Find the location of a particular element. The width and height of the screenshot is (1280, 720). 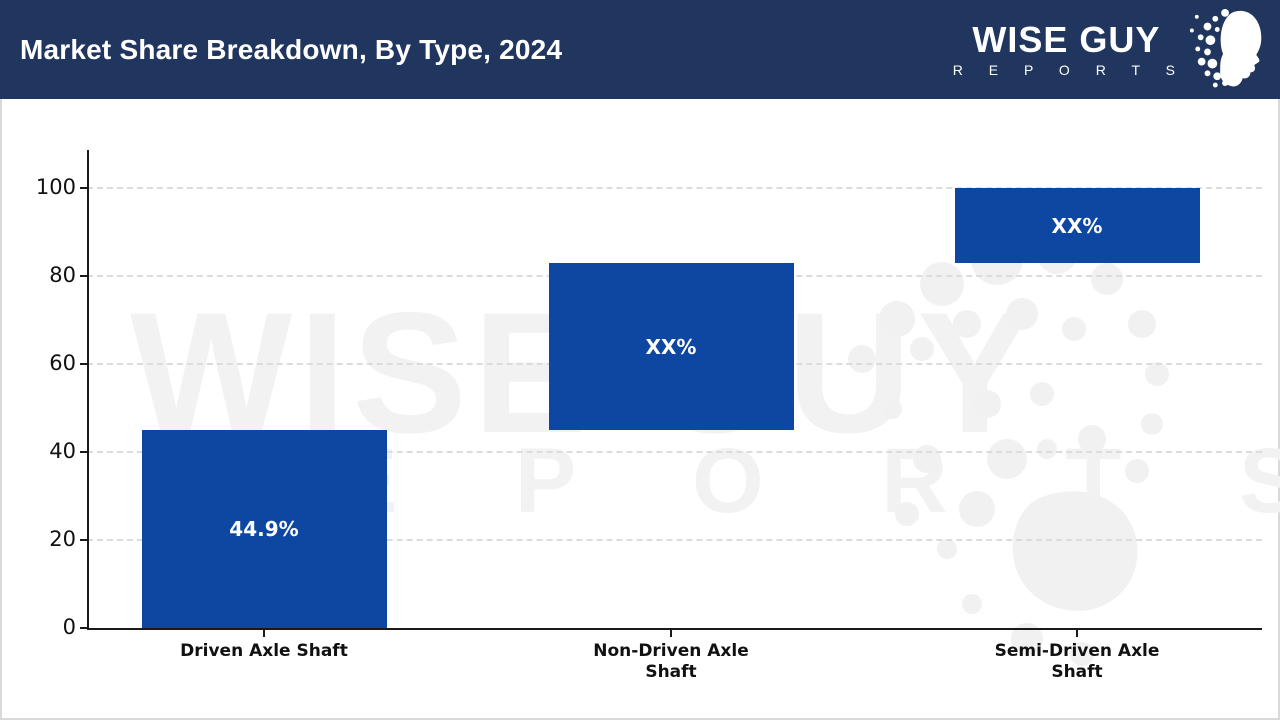

bar-value-label: 44.9% is located at coordinates (264, 529).